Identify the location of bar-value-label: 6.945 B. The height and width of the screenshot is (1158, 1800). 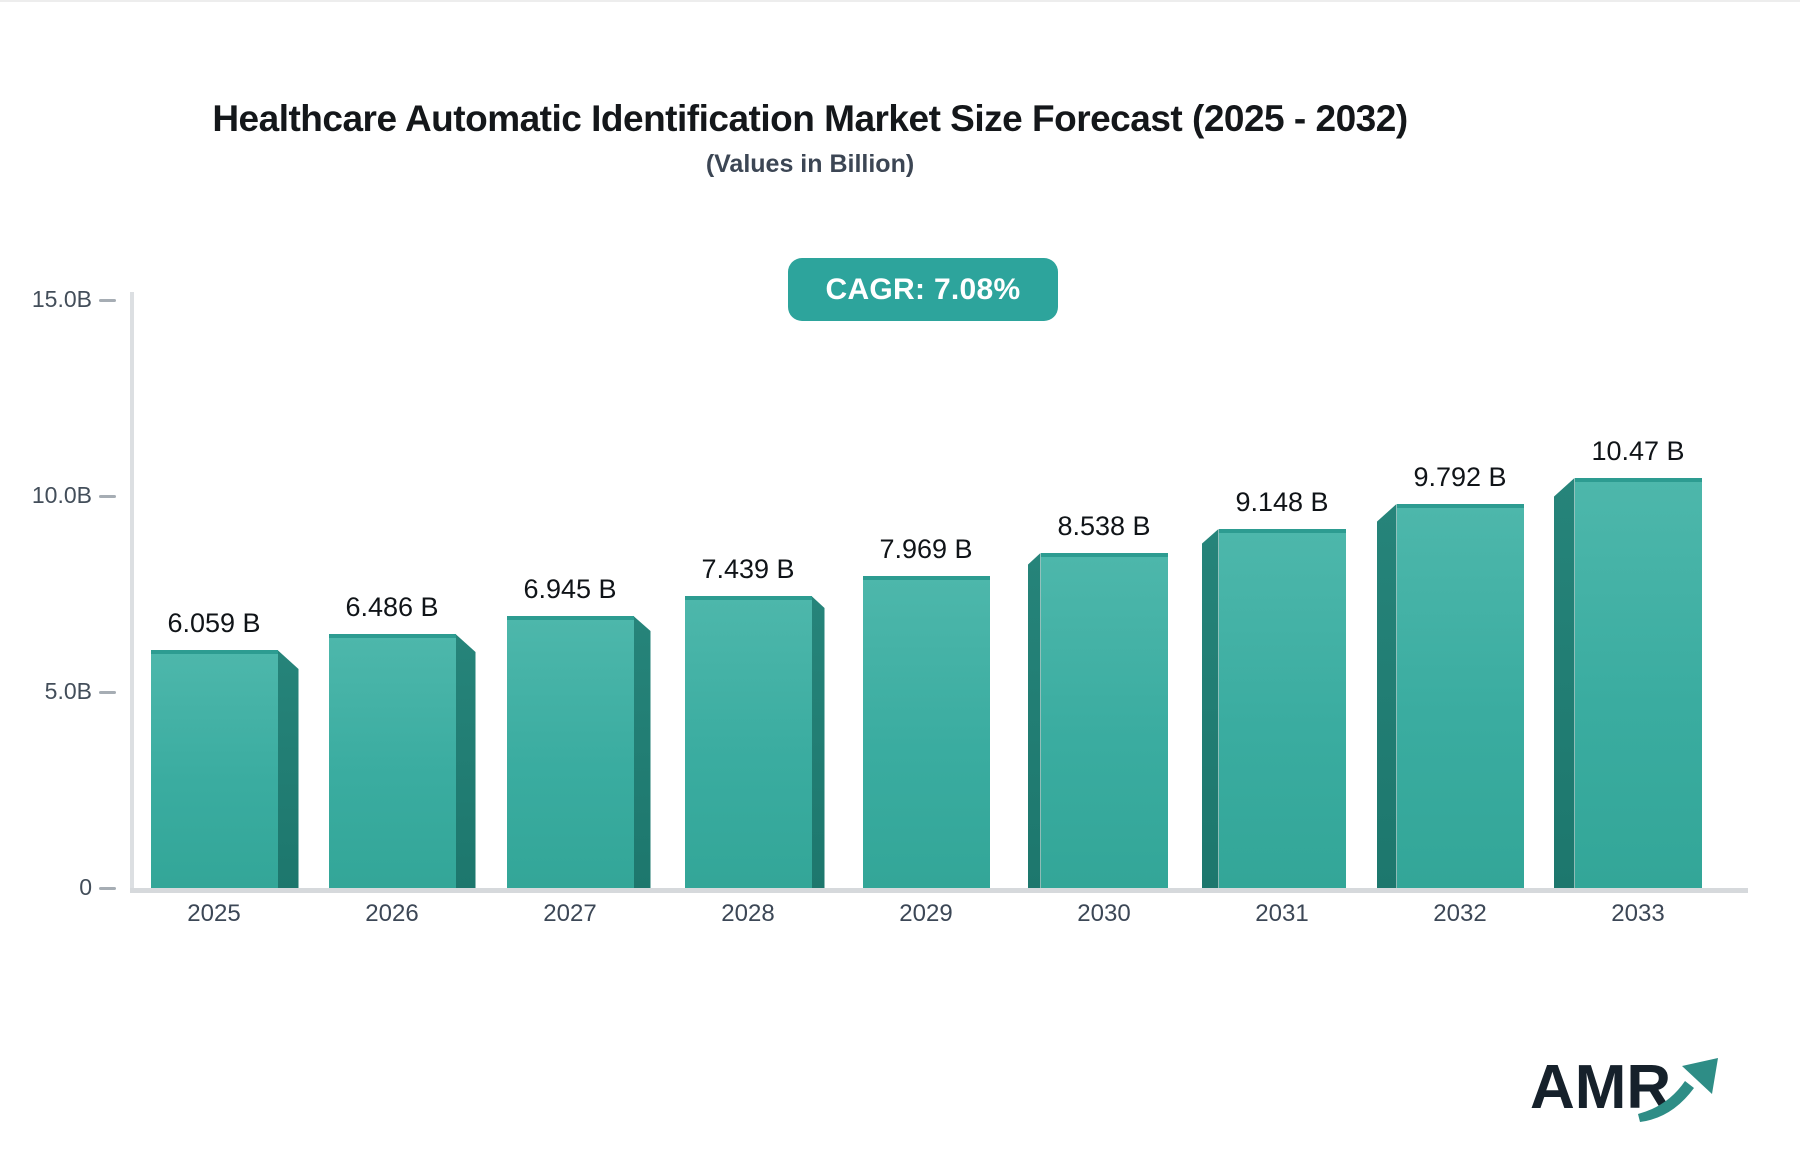
(570, 589).